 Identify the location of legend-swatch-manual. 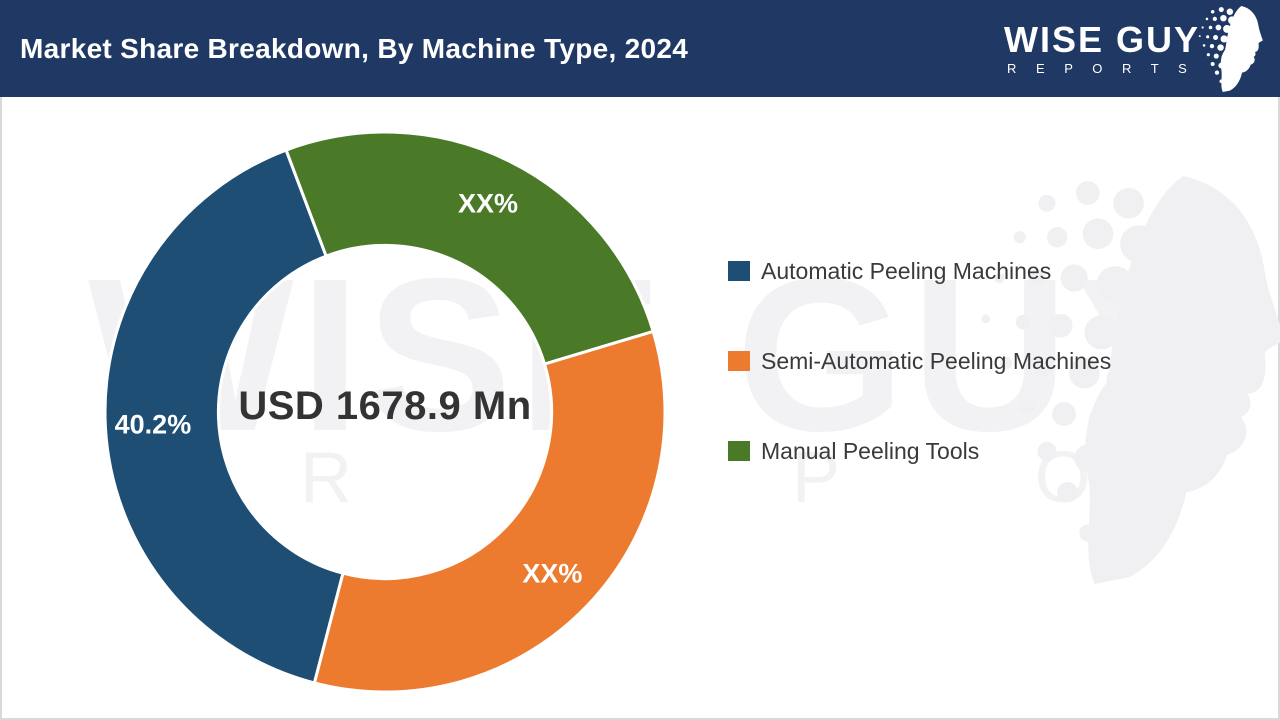
(739, 451).